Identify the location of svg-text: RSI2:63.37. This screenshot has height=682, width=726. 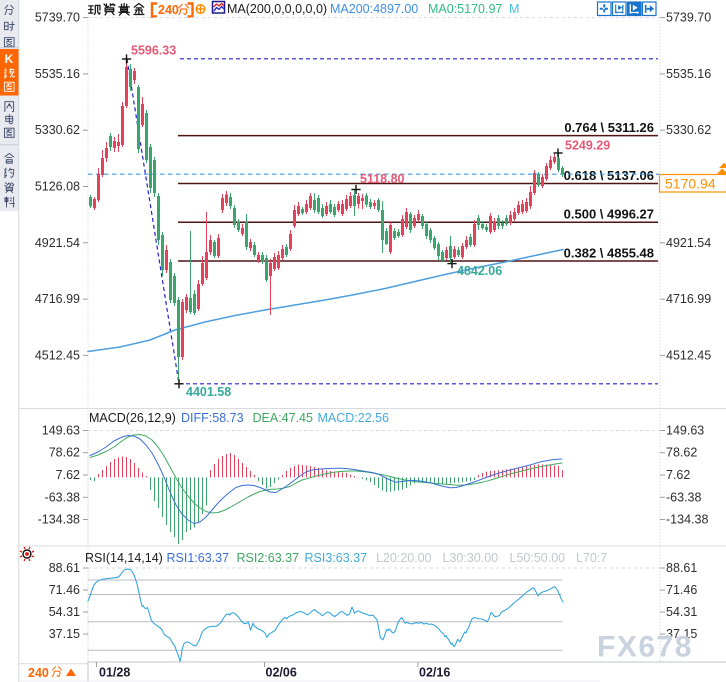
(268, 558).